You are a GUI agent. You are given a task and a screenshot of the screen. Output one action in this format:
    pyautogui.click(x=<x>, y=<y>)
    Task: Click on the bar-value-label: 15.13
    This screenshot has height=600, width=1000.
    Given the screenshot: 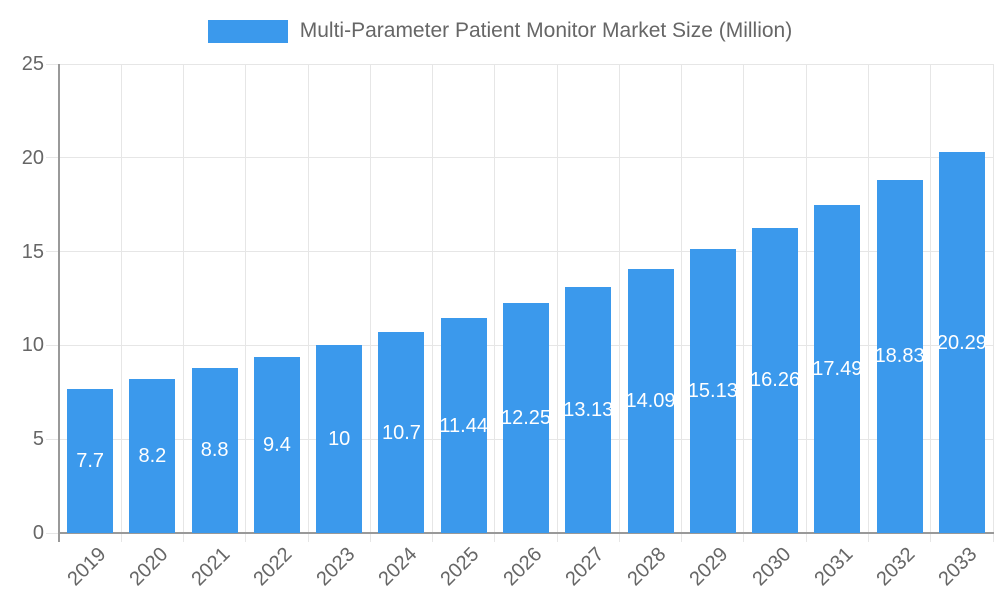 What is the action you would take?
    pyautogui.click(x=712, y=391)
    